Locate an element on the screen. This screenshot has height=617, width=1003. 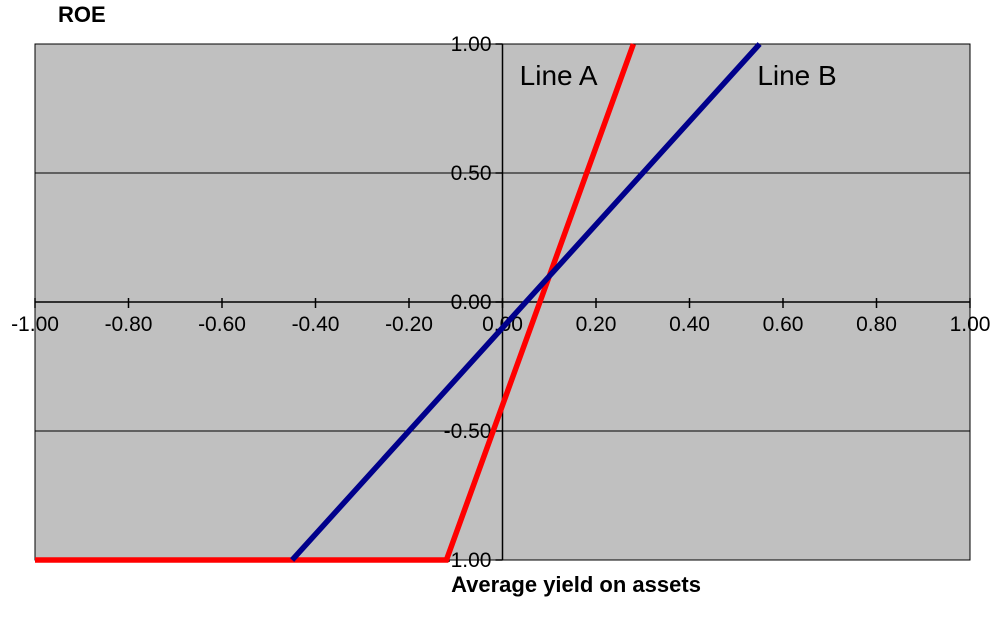
x-axis-title: Average yield on assets is located at coordinates (576, 584).